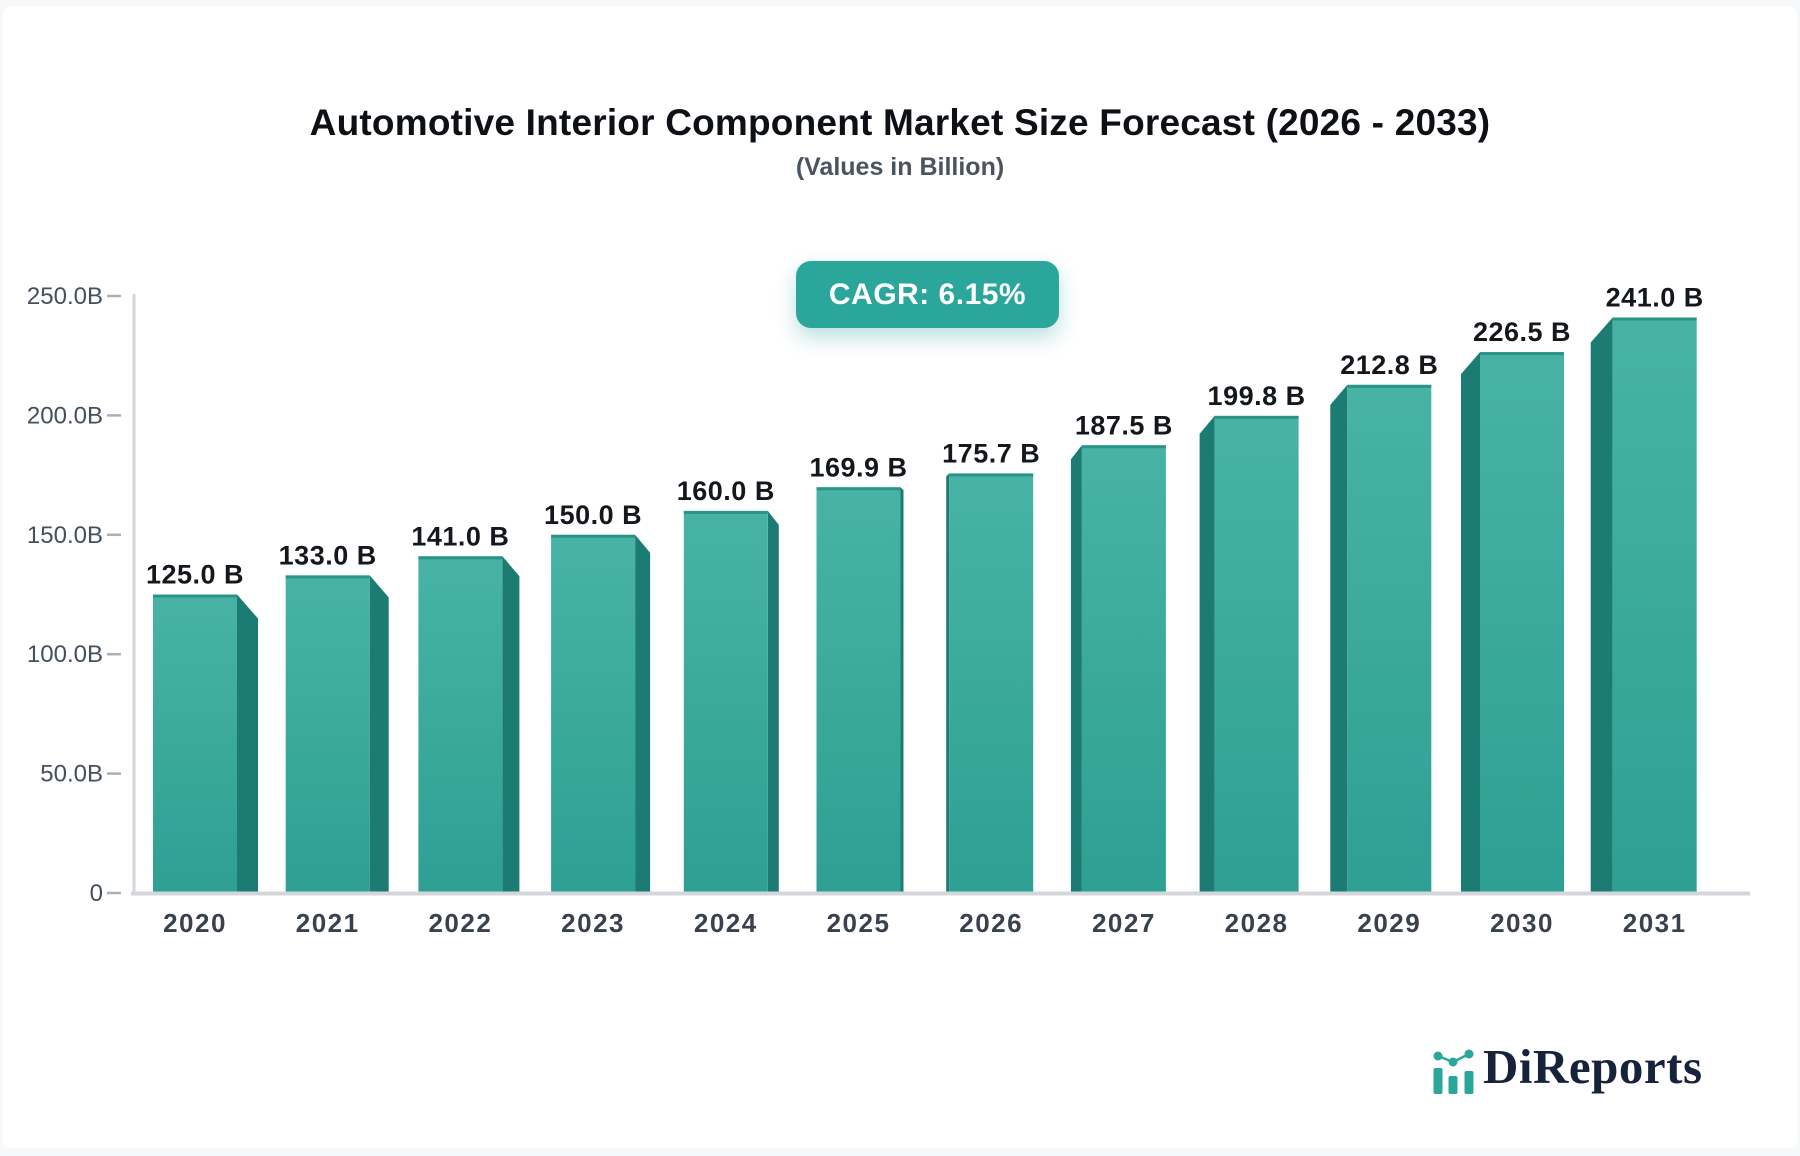 The image size is (1800, 1156). What do you see at coordinates (726, 923) in the screenshot?
I see `x-axis-label: 2024` at bounding box center [726, 923].